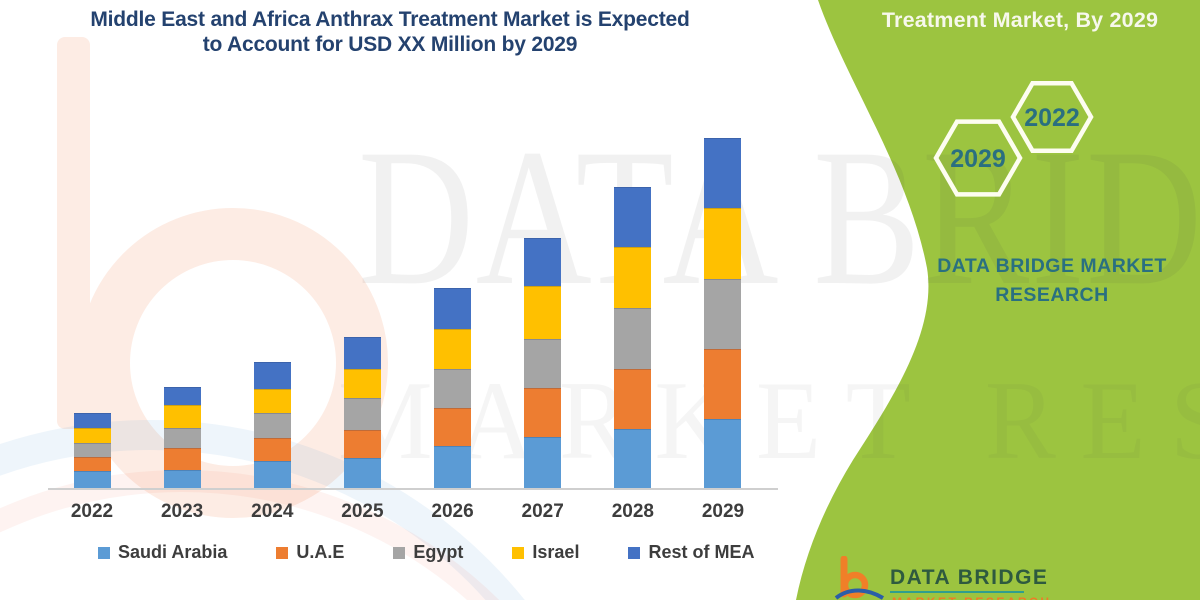  What do you see at coordinates (633, 277) in the screenshot?
I see `bar-2028-israel` at bounding box center [633, 277].